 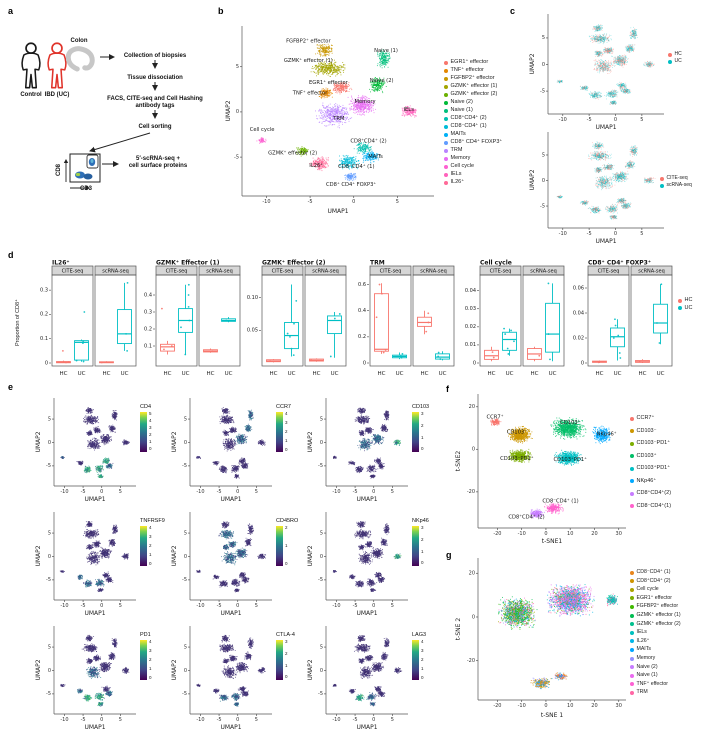 I want to click on facs-plot-icon, so click(x=82, y=172).